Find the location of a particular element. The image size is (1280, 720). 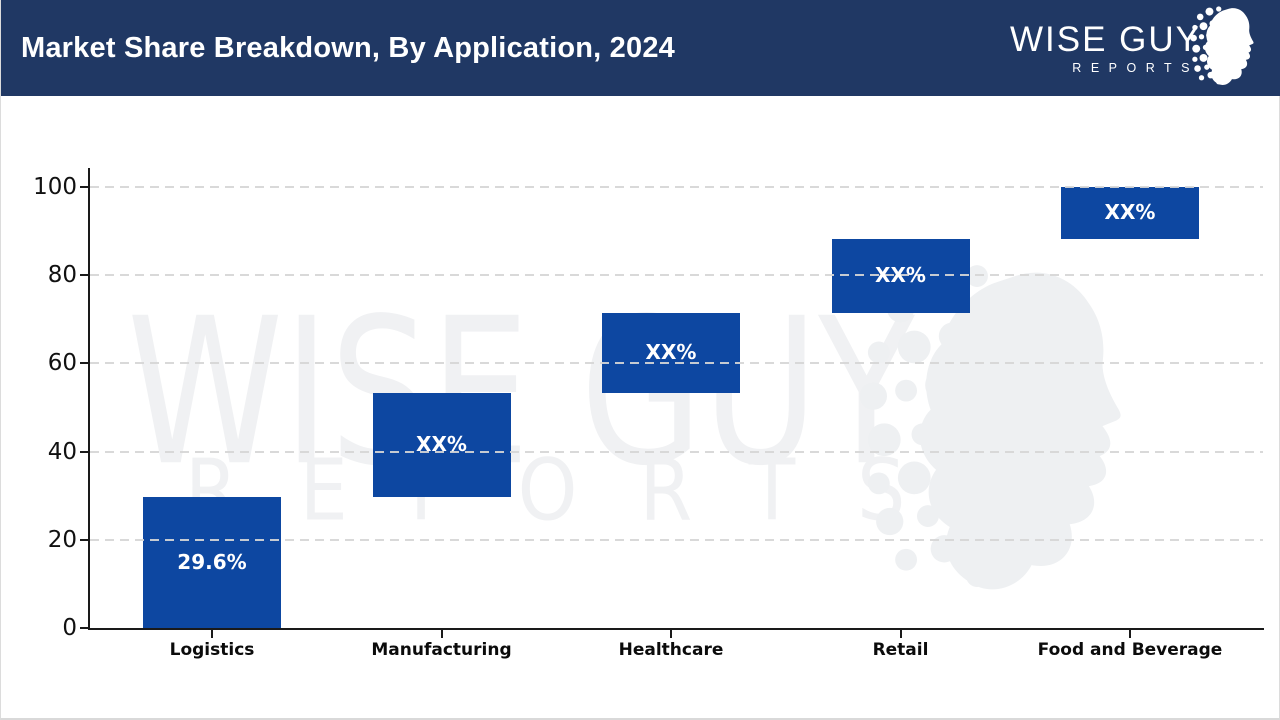

y-axis-line is located at coordinates (89, 399).